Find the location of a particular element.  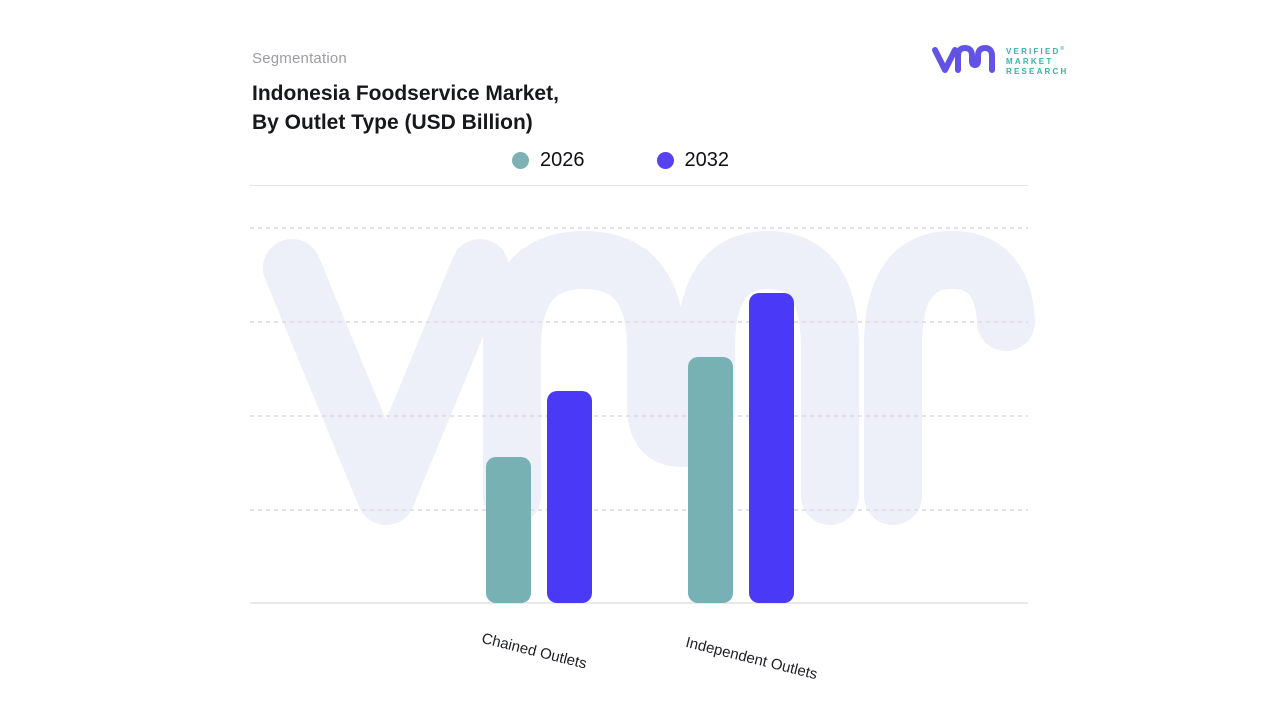

chart-legend: 2026 2032 is located at coordinates (620, 160).